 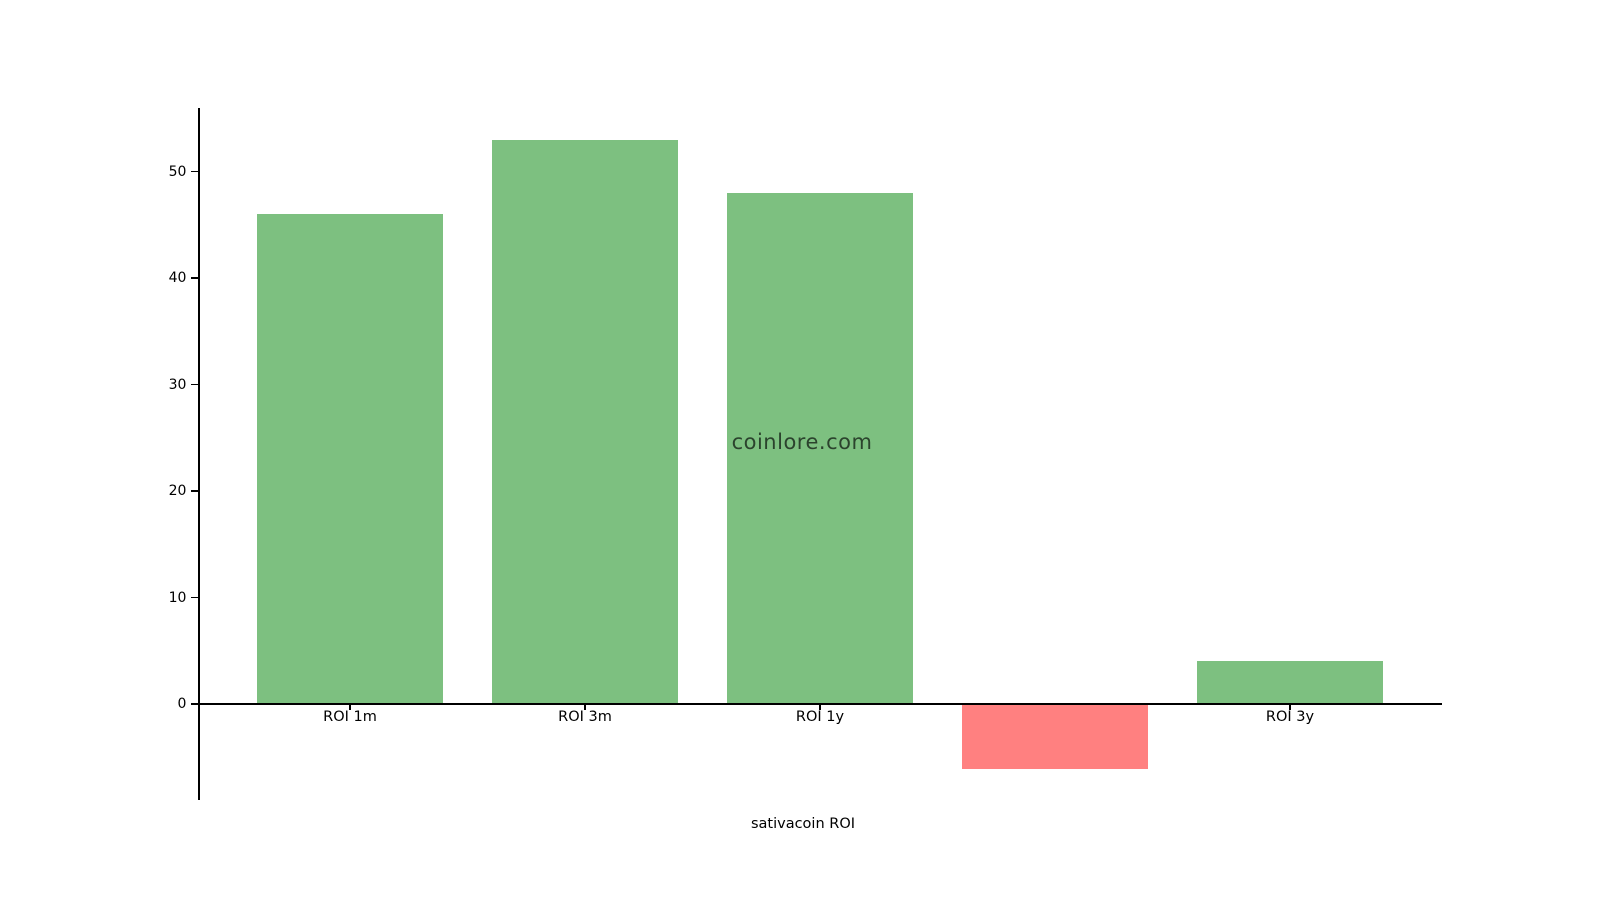 What do you see at coordinates (177, 597) in the screenshot?
I see `y-tick-label: 10` at bounding box center [177, 597].